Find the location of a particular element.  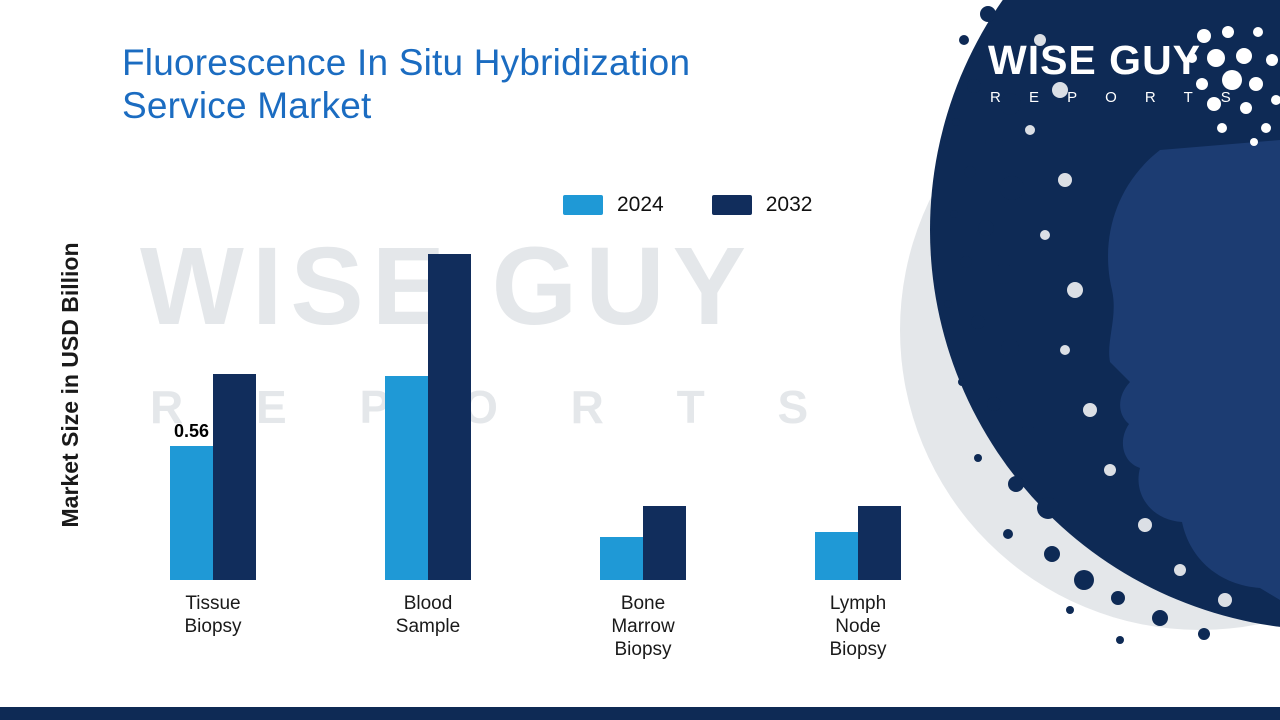

legend-item-2032: 2032 is located at coordinates (762, 205).